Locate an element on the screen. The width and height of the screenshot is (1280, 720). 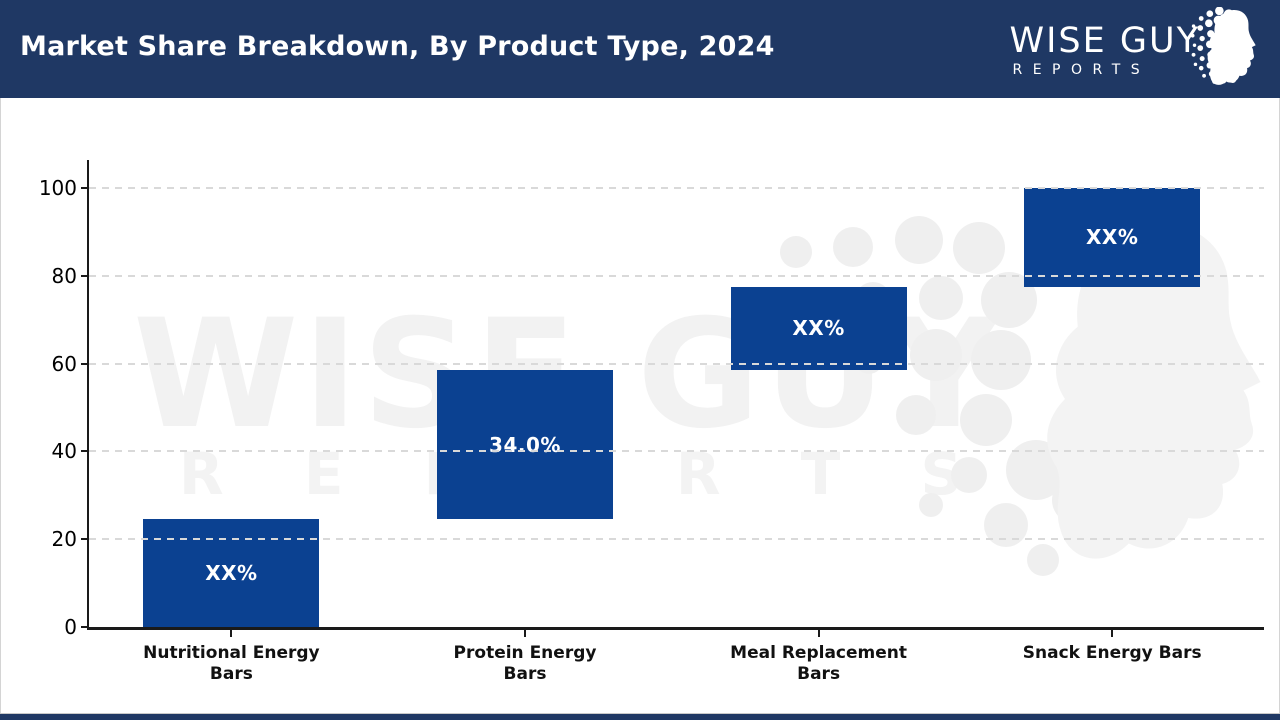
category-label-nutritional-energy-bars: Nutritional Energy Bars is located at coordinates (231, 663).